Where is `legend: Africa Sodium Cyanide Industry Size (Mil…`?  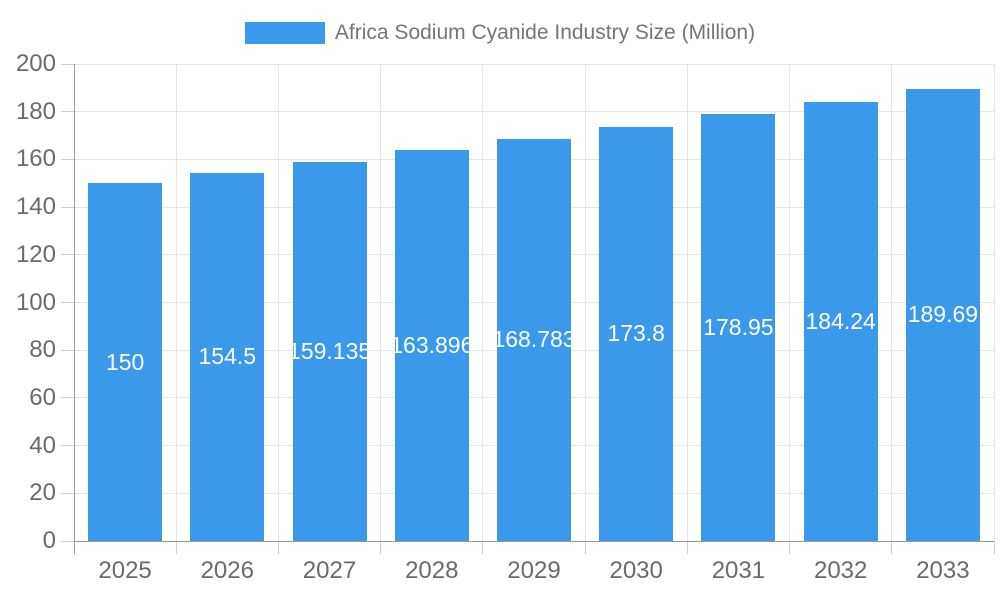
legend: Africa Sodium Cyanide Industry Size (Mil… is located at coordinates (500, 33).